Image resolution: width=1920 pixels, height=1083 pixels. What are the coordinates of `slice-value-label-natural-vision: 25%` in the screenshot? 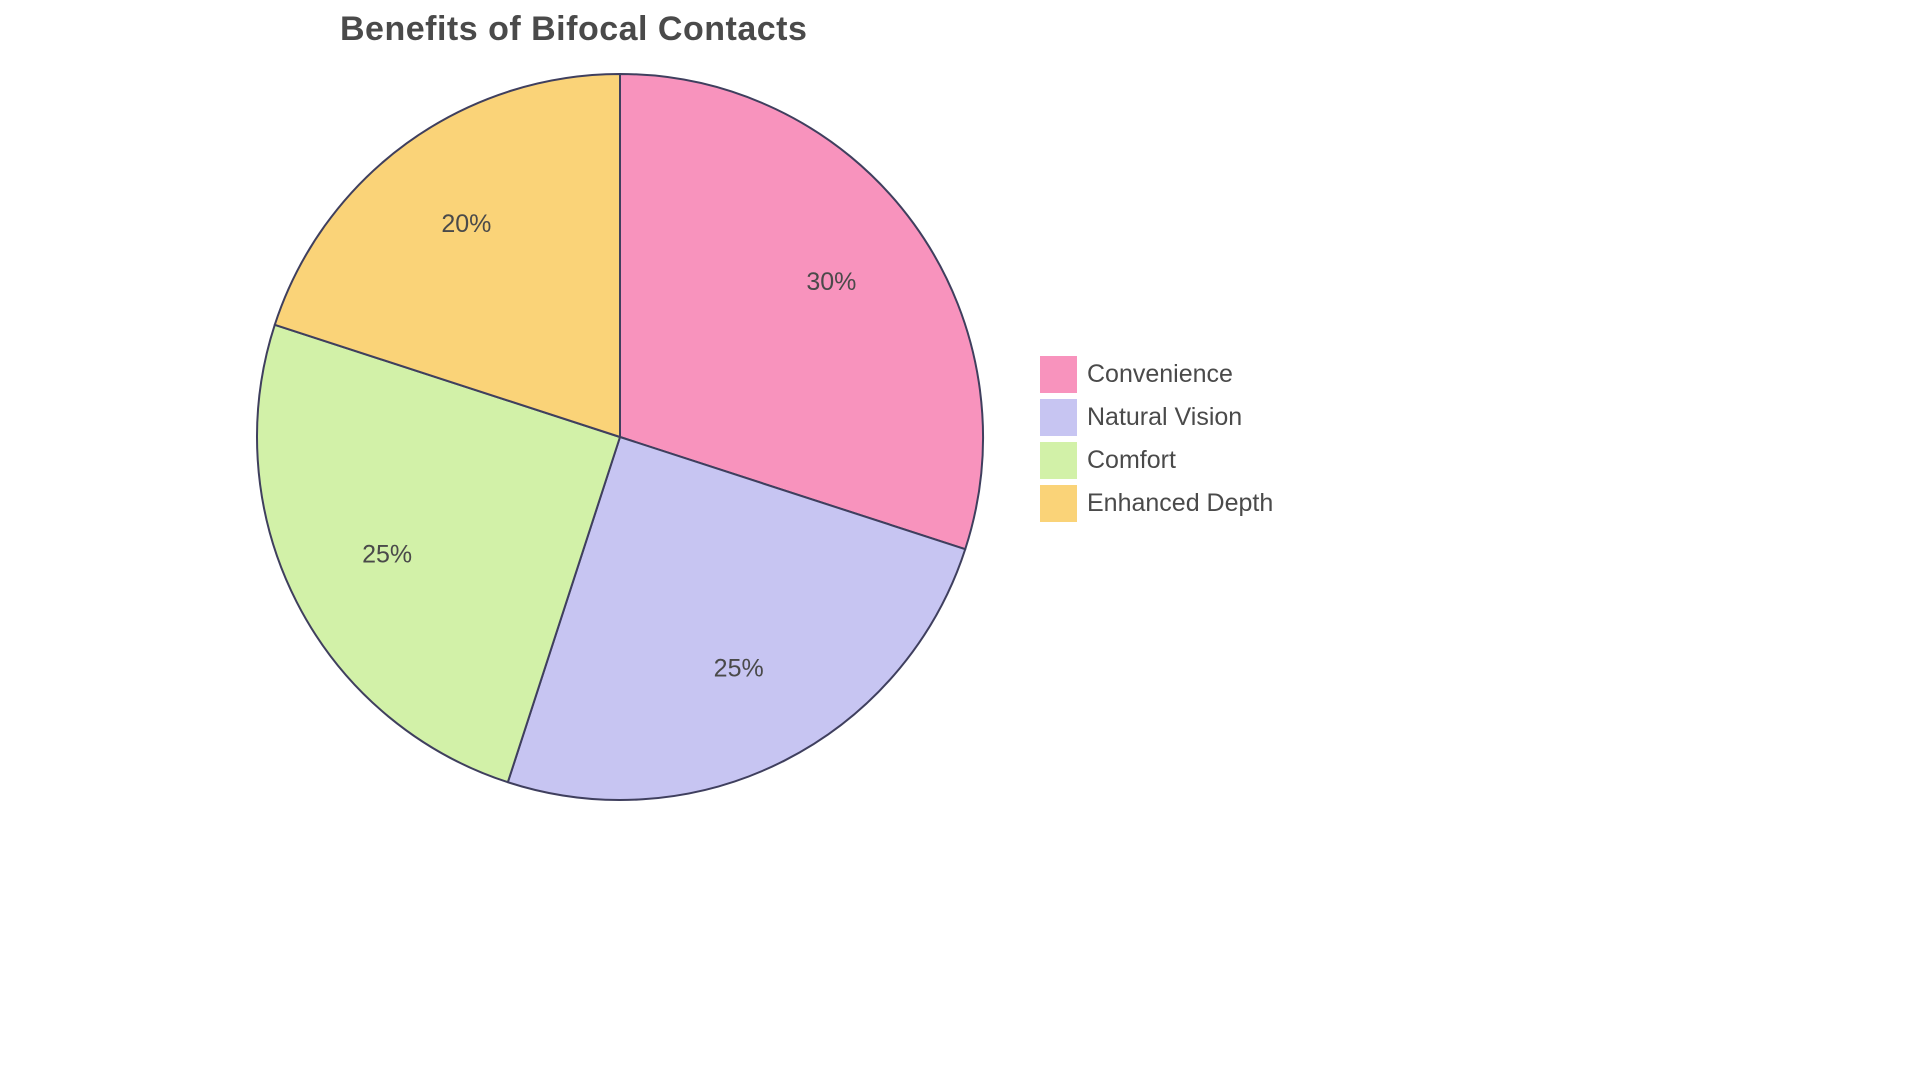 It's located at (739, 669).